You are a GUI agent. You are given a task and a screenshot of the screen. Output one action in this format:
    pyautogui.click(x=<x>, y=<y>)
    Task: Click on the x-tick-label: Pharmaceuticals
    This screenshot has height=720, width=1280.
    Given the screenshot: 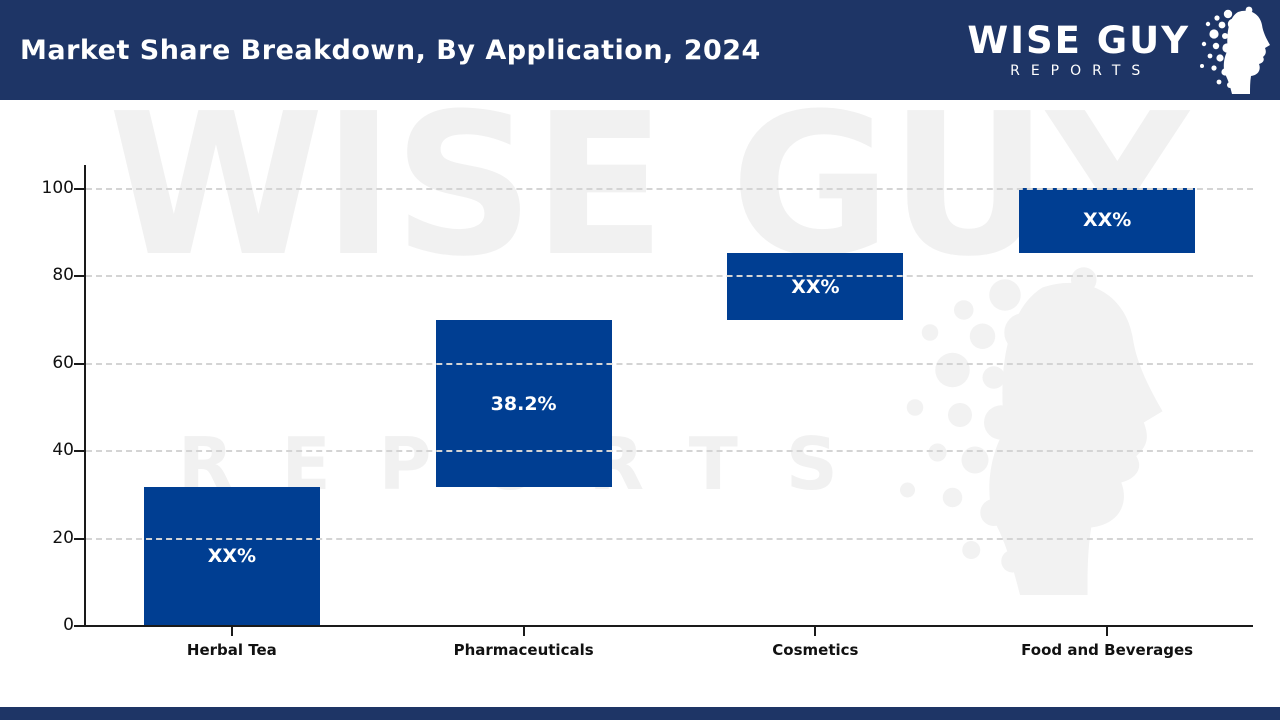 What is the action you would take?
    pyautogui.click(x=523, y=650)
    